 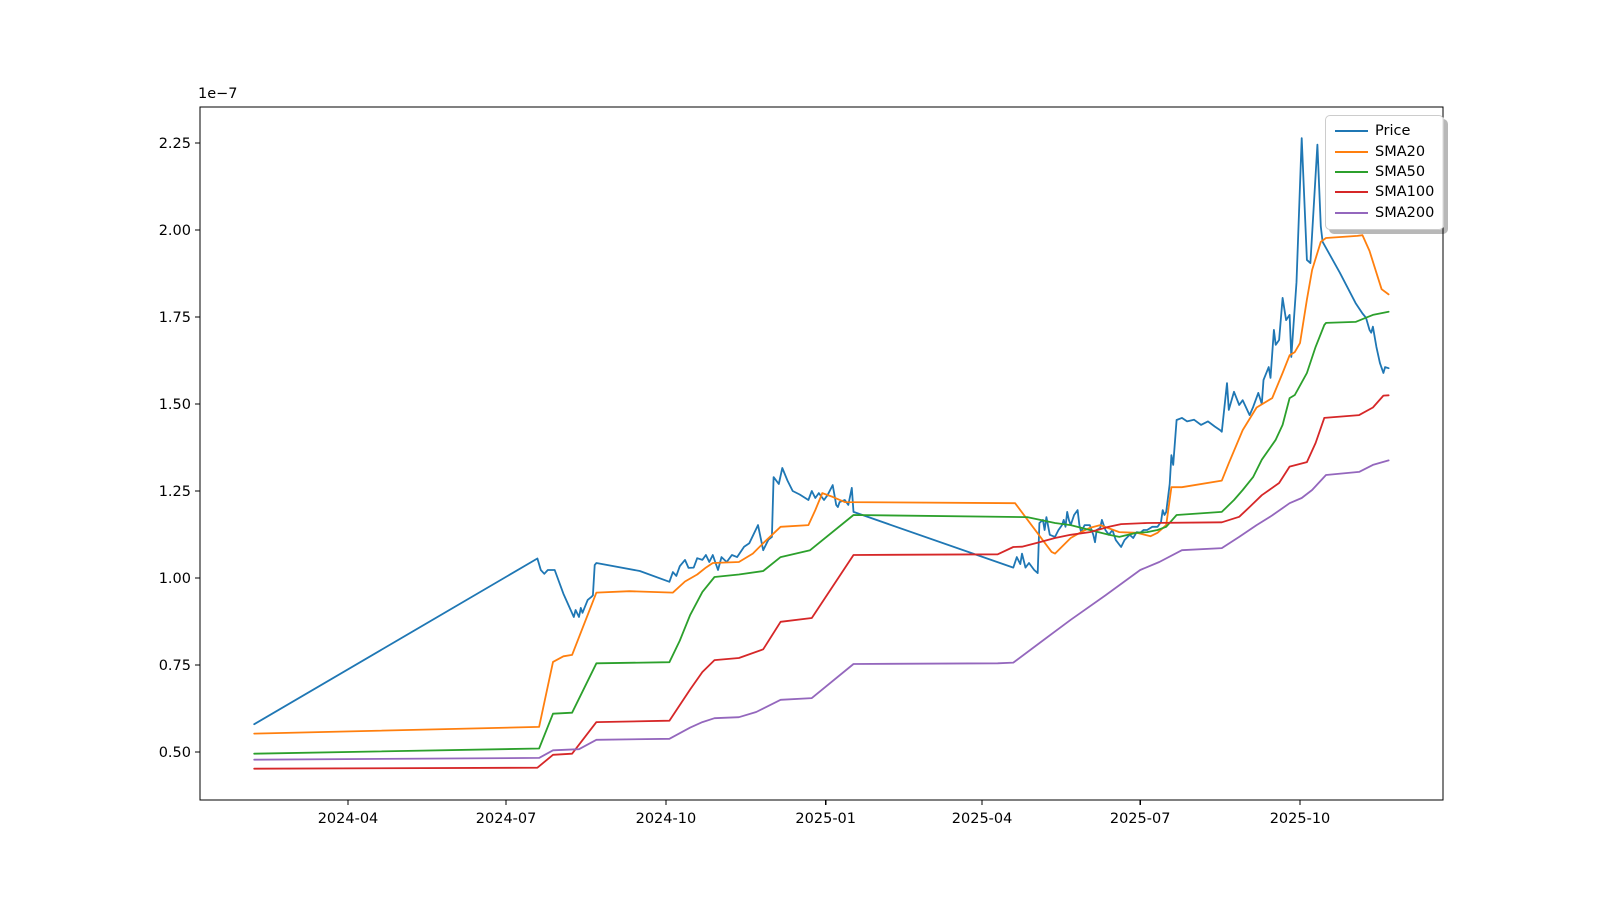 What do you see at coordinates (1400, 171) in the screenshot?
I see `legend-label-sma50: SMA50` at bounding box center [1400, 171].